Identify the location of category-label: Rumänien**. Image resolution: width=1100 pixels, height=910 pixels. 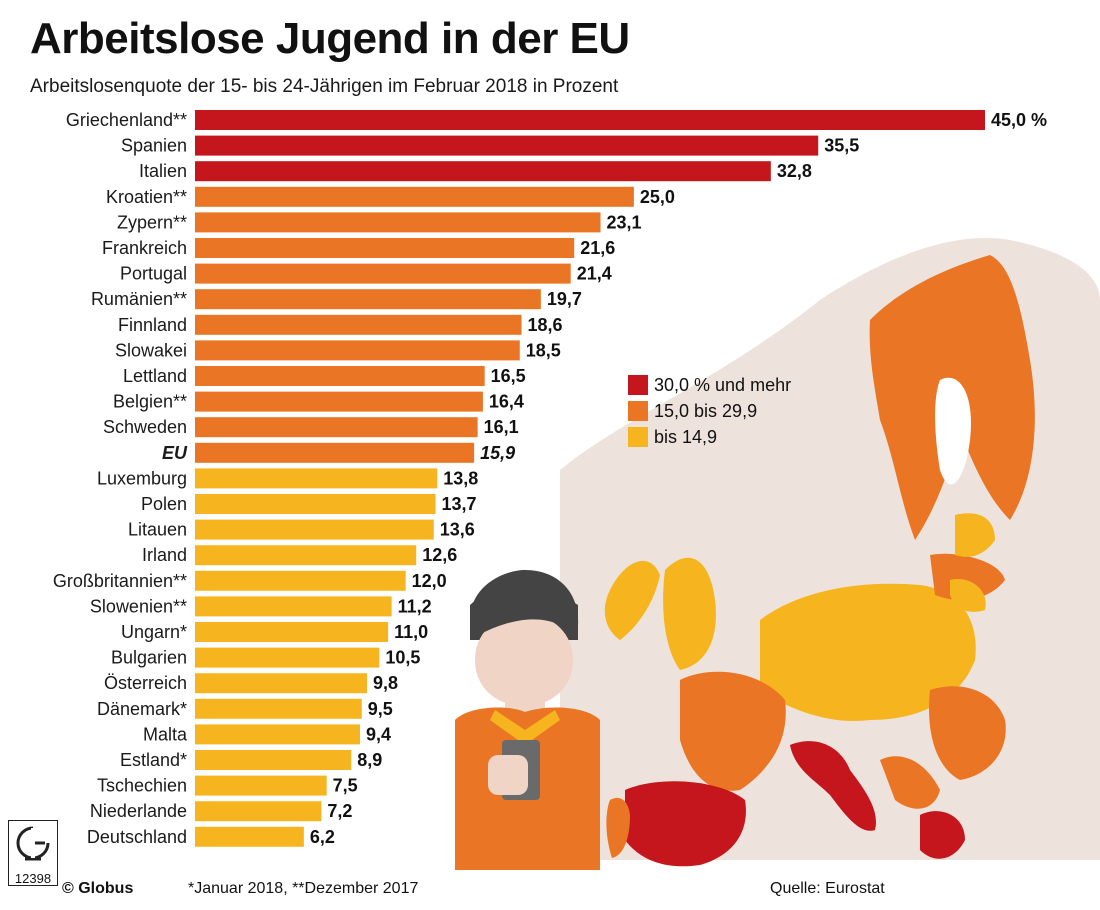
(139, 299).